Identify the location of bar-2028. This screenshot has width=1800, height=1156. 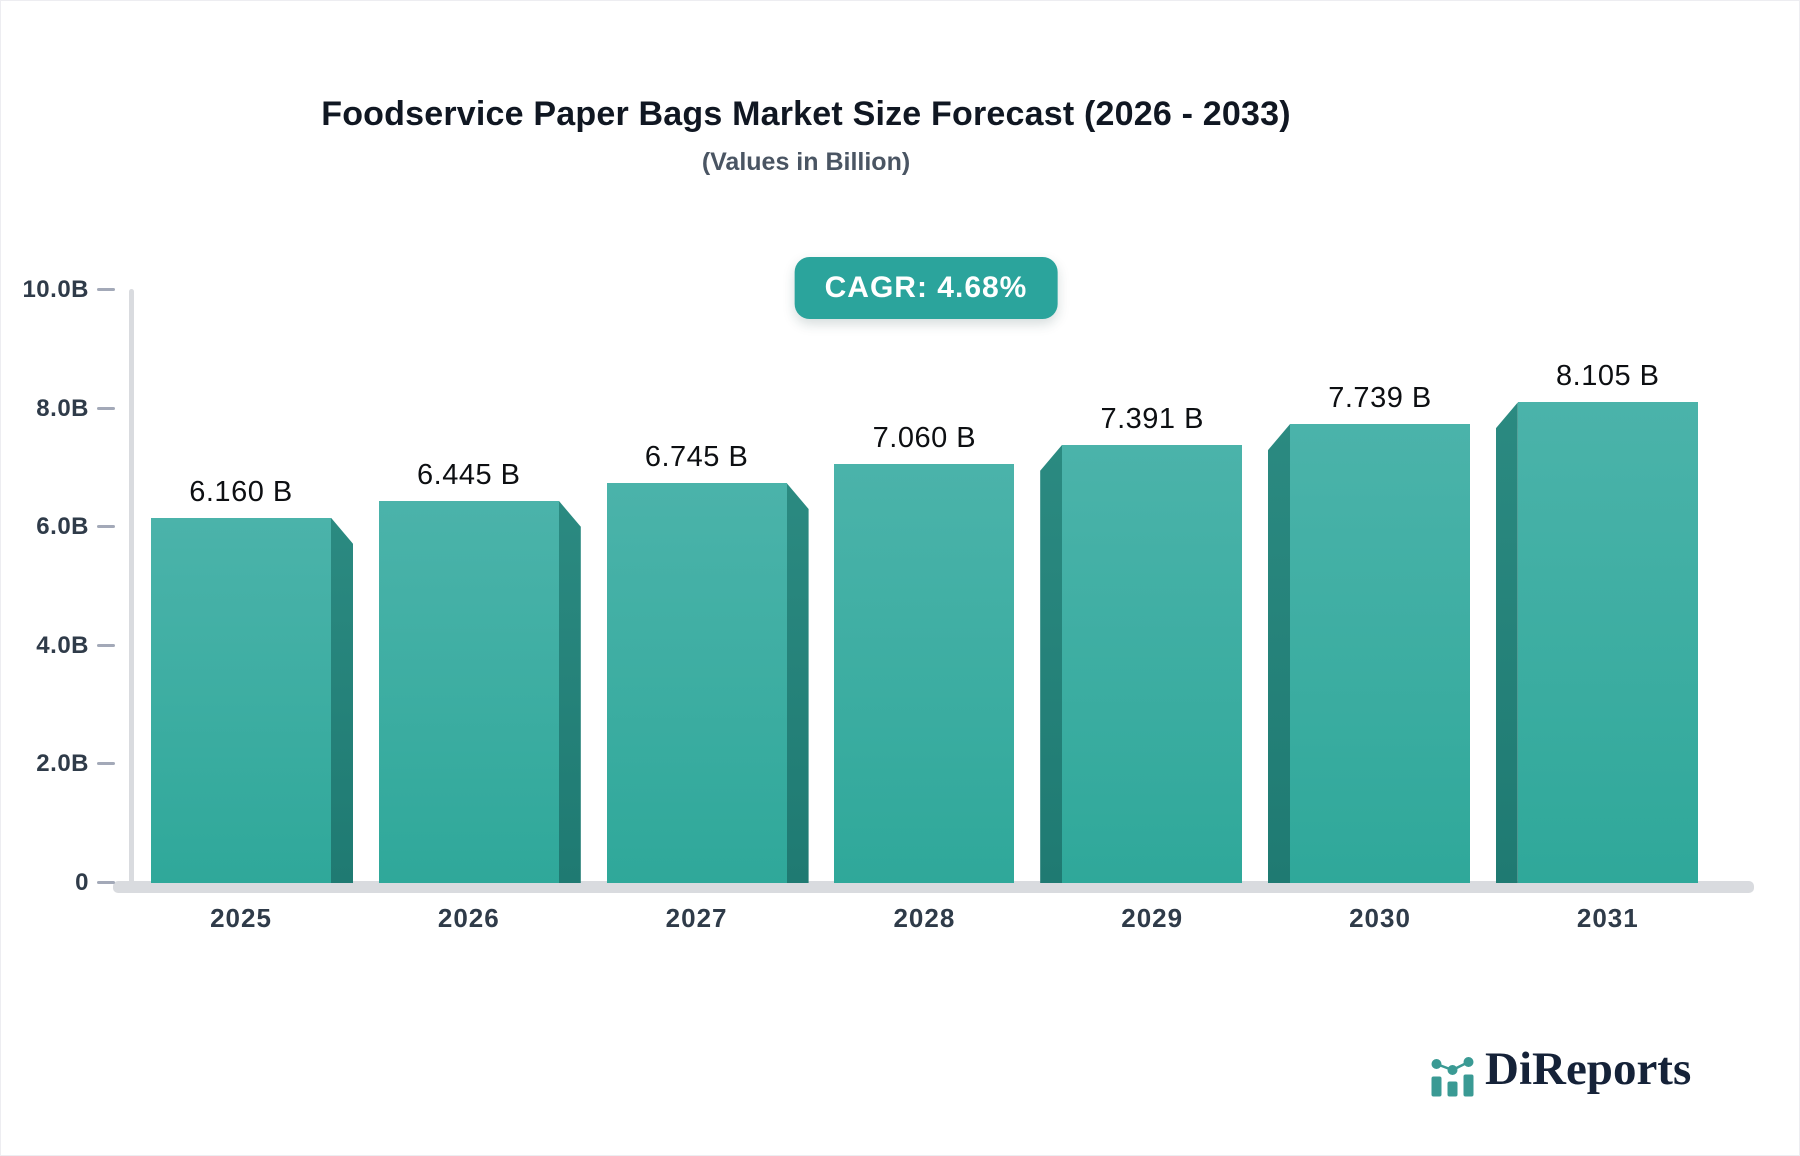
(924, 673).